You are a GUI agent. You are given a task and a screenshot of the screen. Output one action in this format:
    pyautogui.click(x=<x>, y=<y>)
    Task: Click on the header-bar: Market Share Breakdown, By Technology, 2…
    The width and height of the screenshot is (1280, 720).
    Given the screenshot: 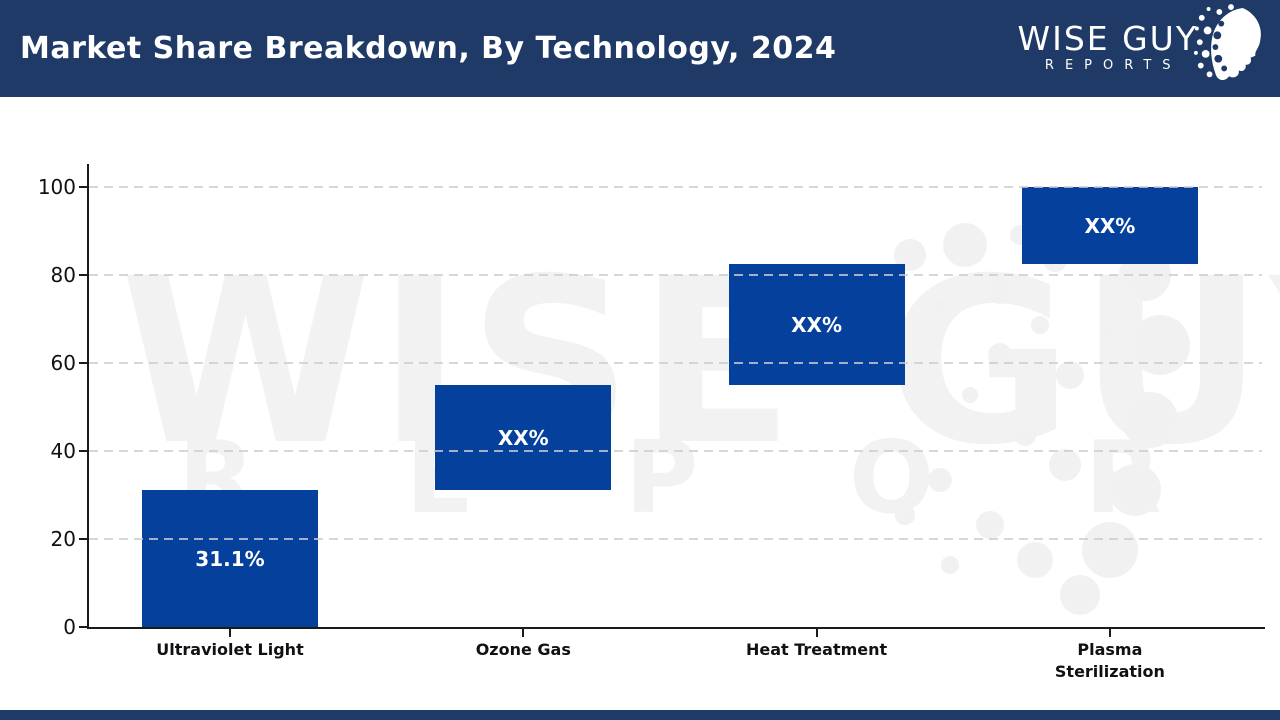 What is the action you would take?
    pyautogui.click(x=640, y=48)
    